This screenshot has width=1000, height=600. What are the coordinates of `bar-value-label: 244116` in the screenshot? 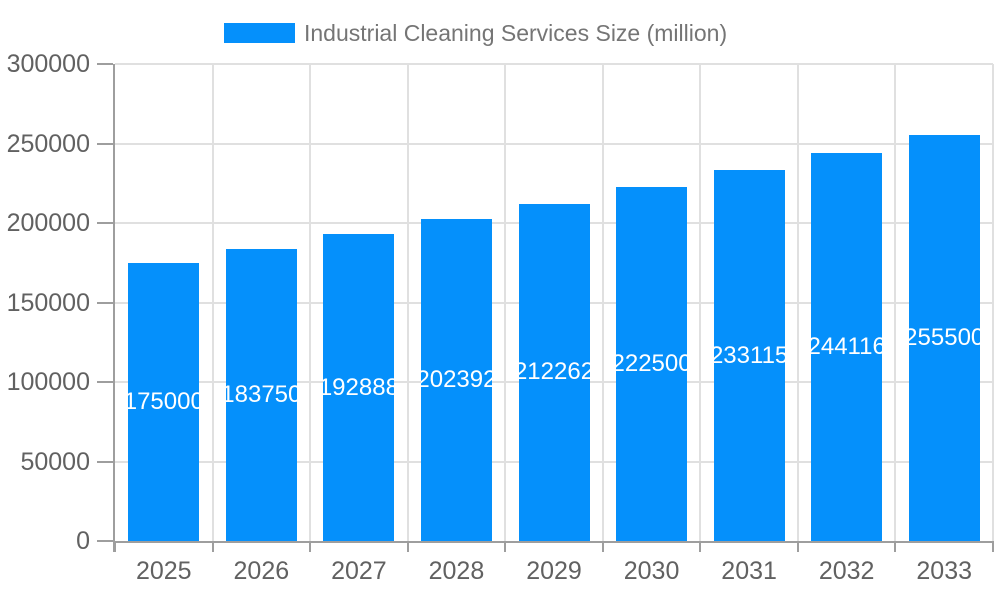 It's located at (847, 346).